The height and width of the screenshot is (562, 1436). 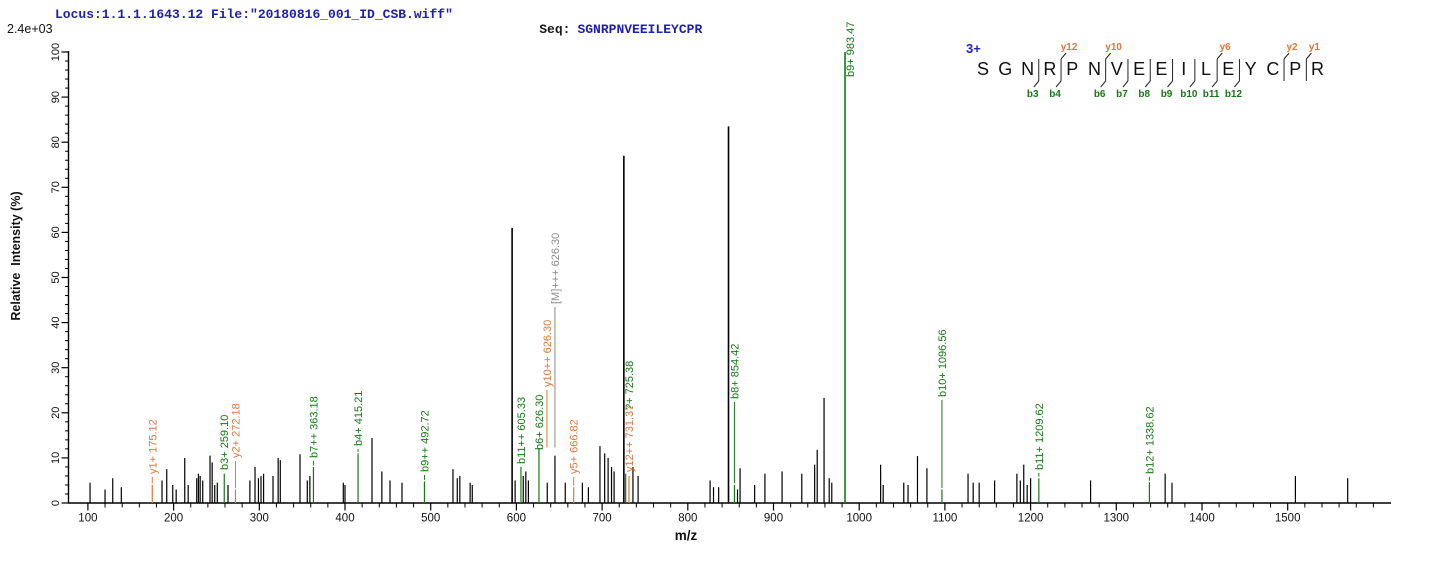 I want to click on b-ion-label: b12, so click(x=1234, y=94).